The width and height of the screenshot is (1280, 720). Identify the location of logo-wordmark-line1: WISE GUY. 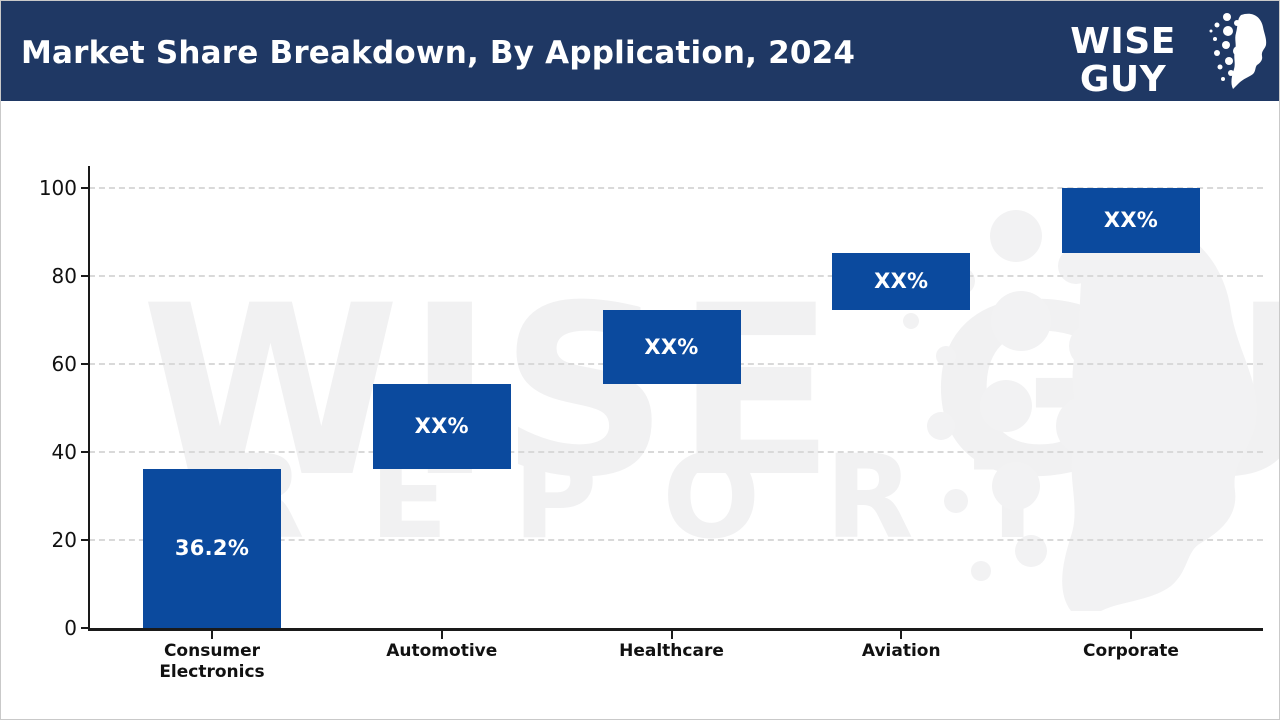
(1123, 60).